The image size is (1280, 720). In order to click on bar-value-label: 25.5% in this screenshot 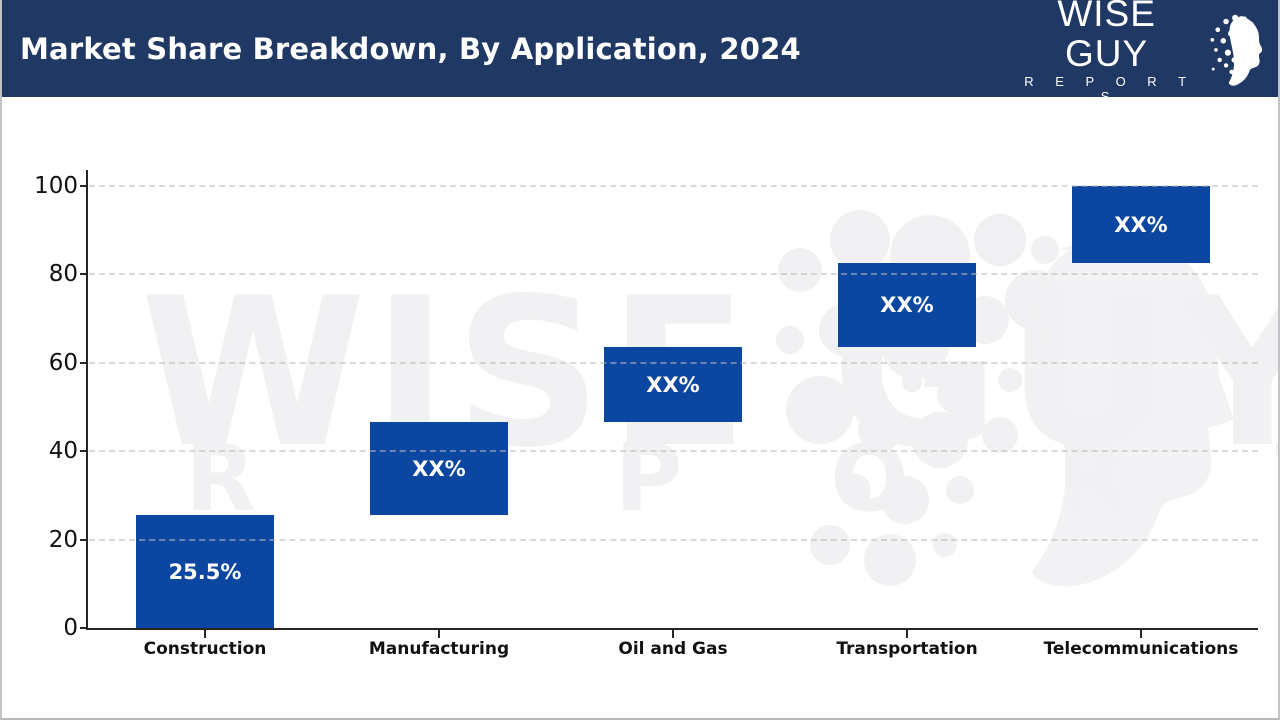, I will do `click(205, 571)`.